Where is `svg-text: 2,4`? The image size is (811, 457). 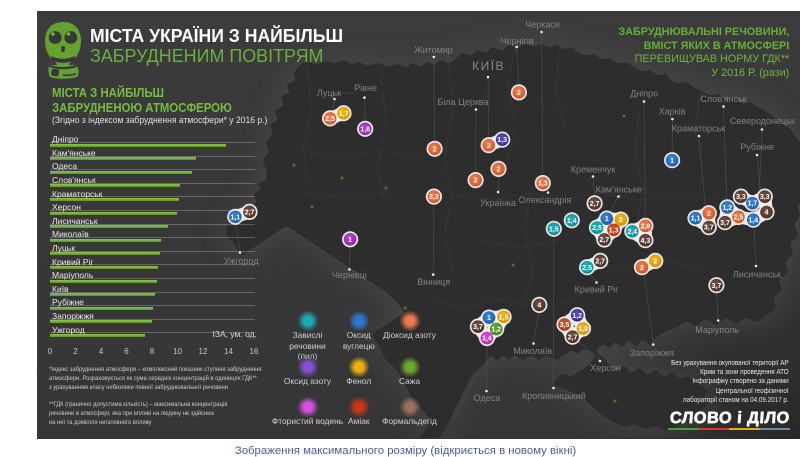
svg-text: 2,4 is located at coordinates (632, 232).